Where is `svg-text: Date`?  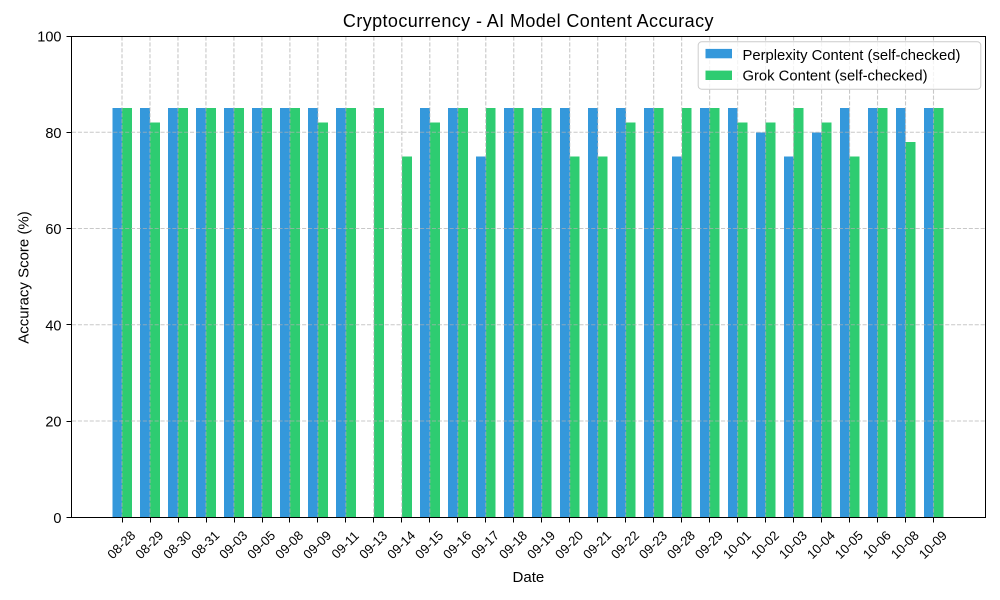
svg-text: Date is located at coordinates (529, 577).